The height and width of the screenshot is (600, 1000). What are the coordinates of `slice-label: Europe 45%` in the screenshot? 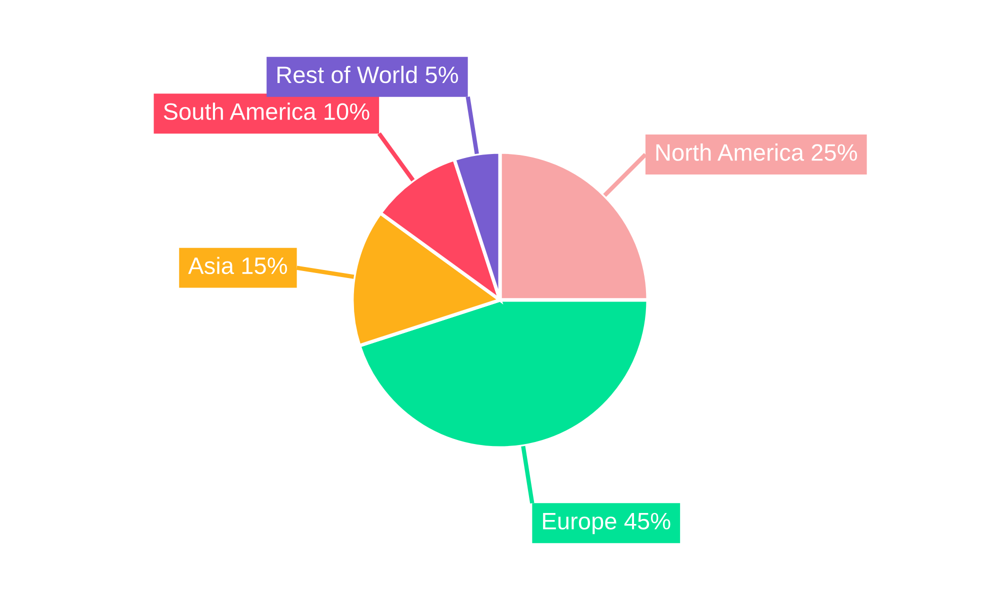 It's located at (606, 523).